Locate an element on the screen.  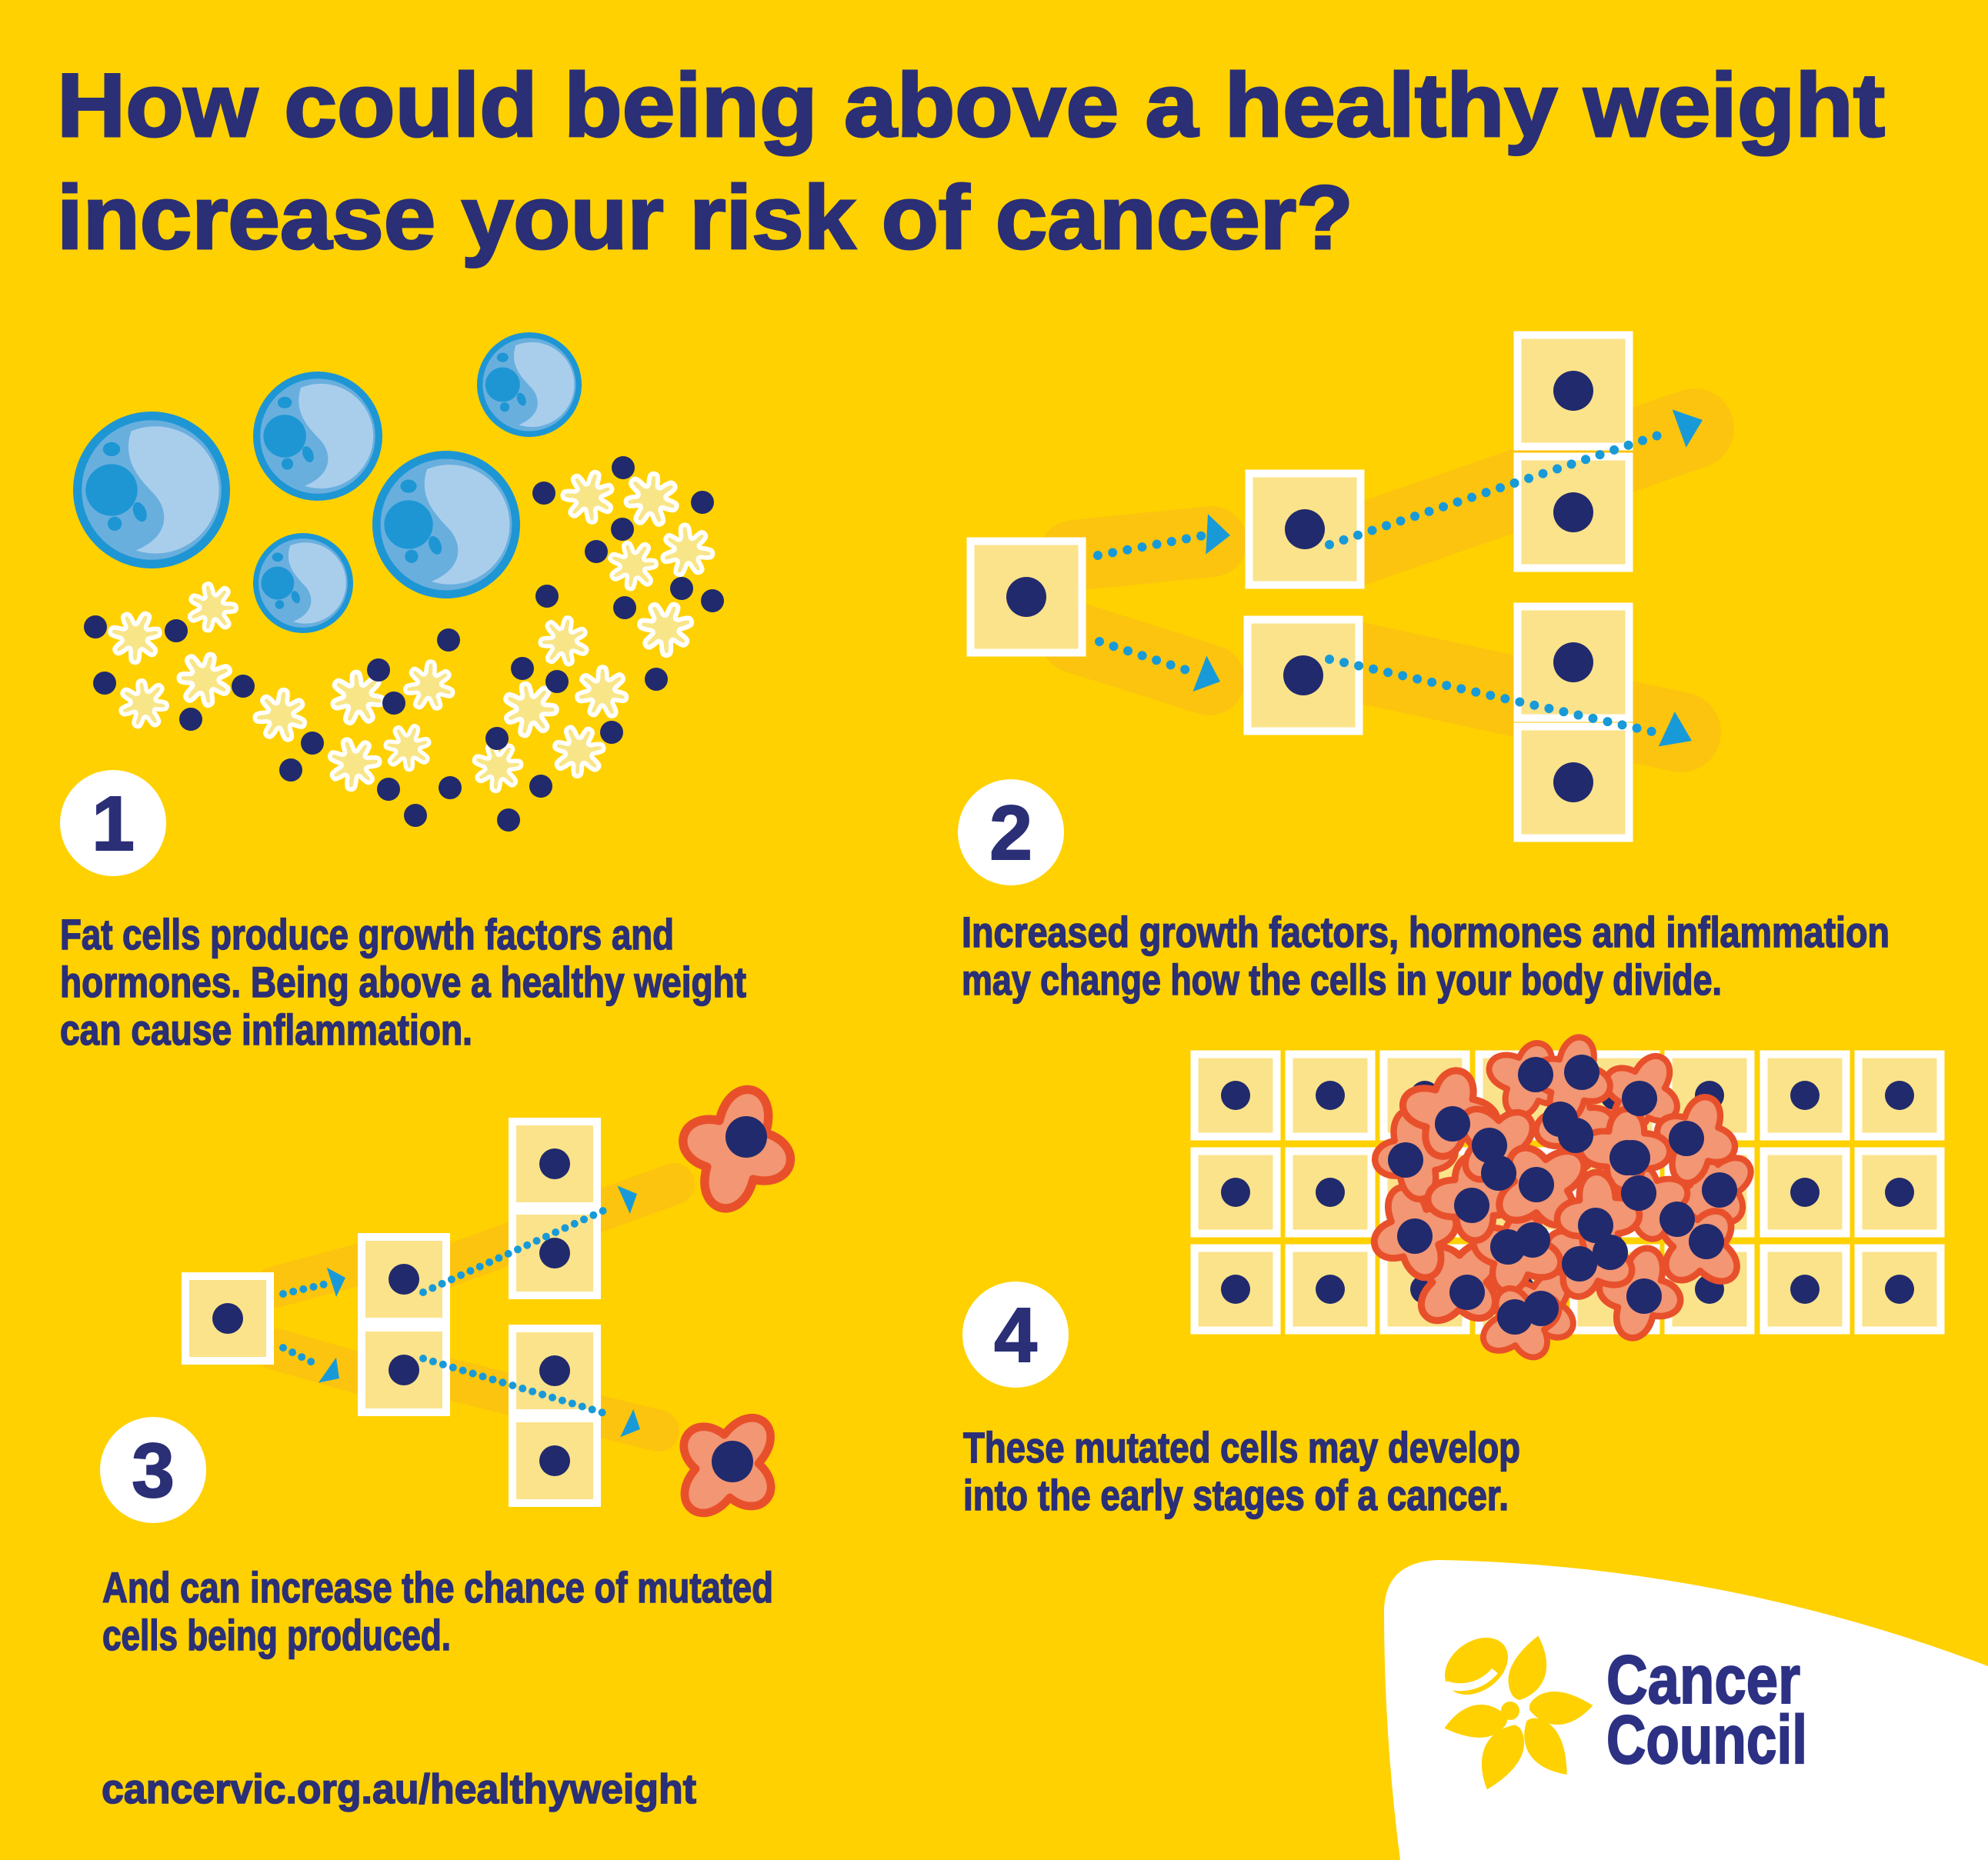
svg-text: can cause inflammation. is located at coordinates (266, 1030).